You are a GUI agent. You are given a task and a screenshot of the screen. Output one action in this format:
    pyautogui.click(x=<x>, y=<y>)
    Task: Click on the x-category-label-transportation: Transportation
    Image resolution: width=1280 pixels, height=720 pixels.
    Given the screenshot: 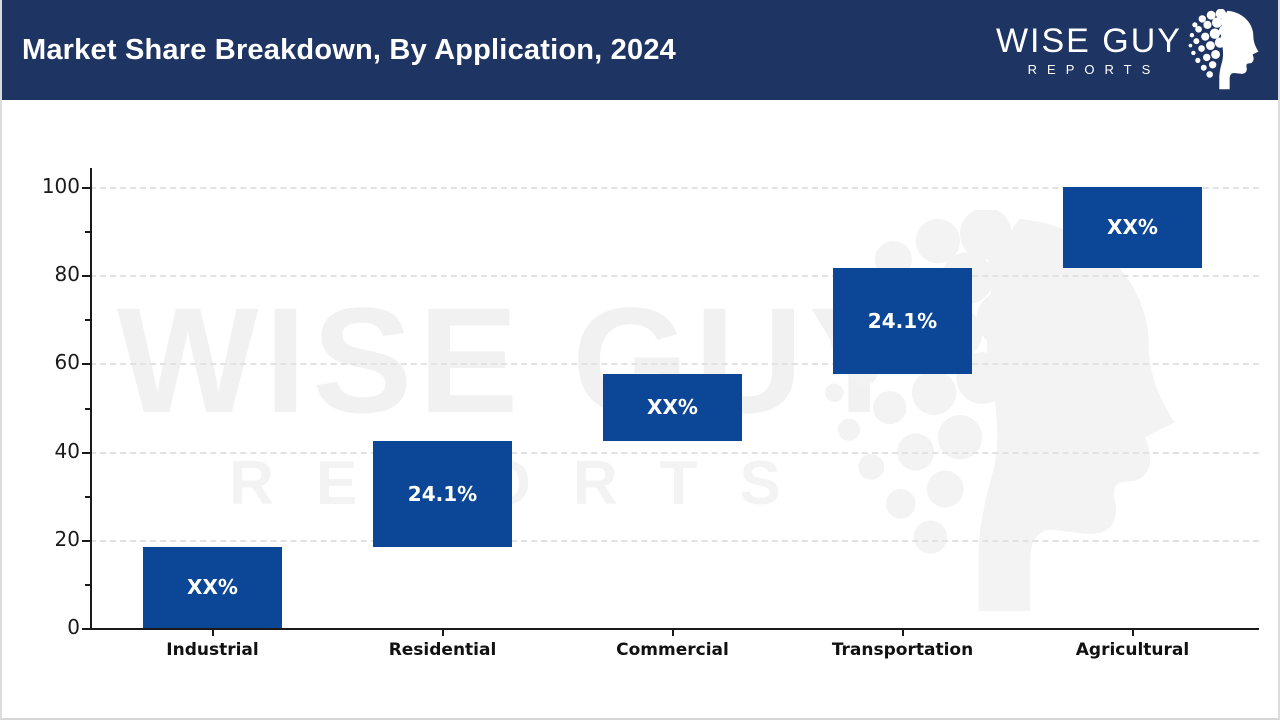 What is the action you would take?
    pyautogui.click(x=902, y=650)
    